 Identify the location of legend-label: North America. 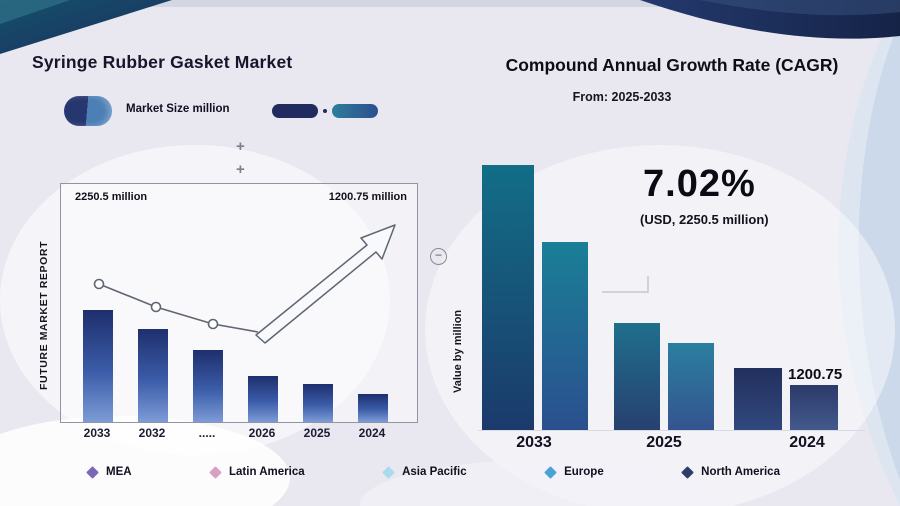
(740, 472).